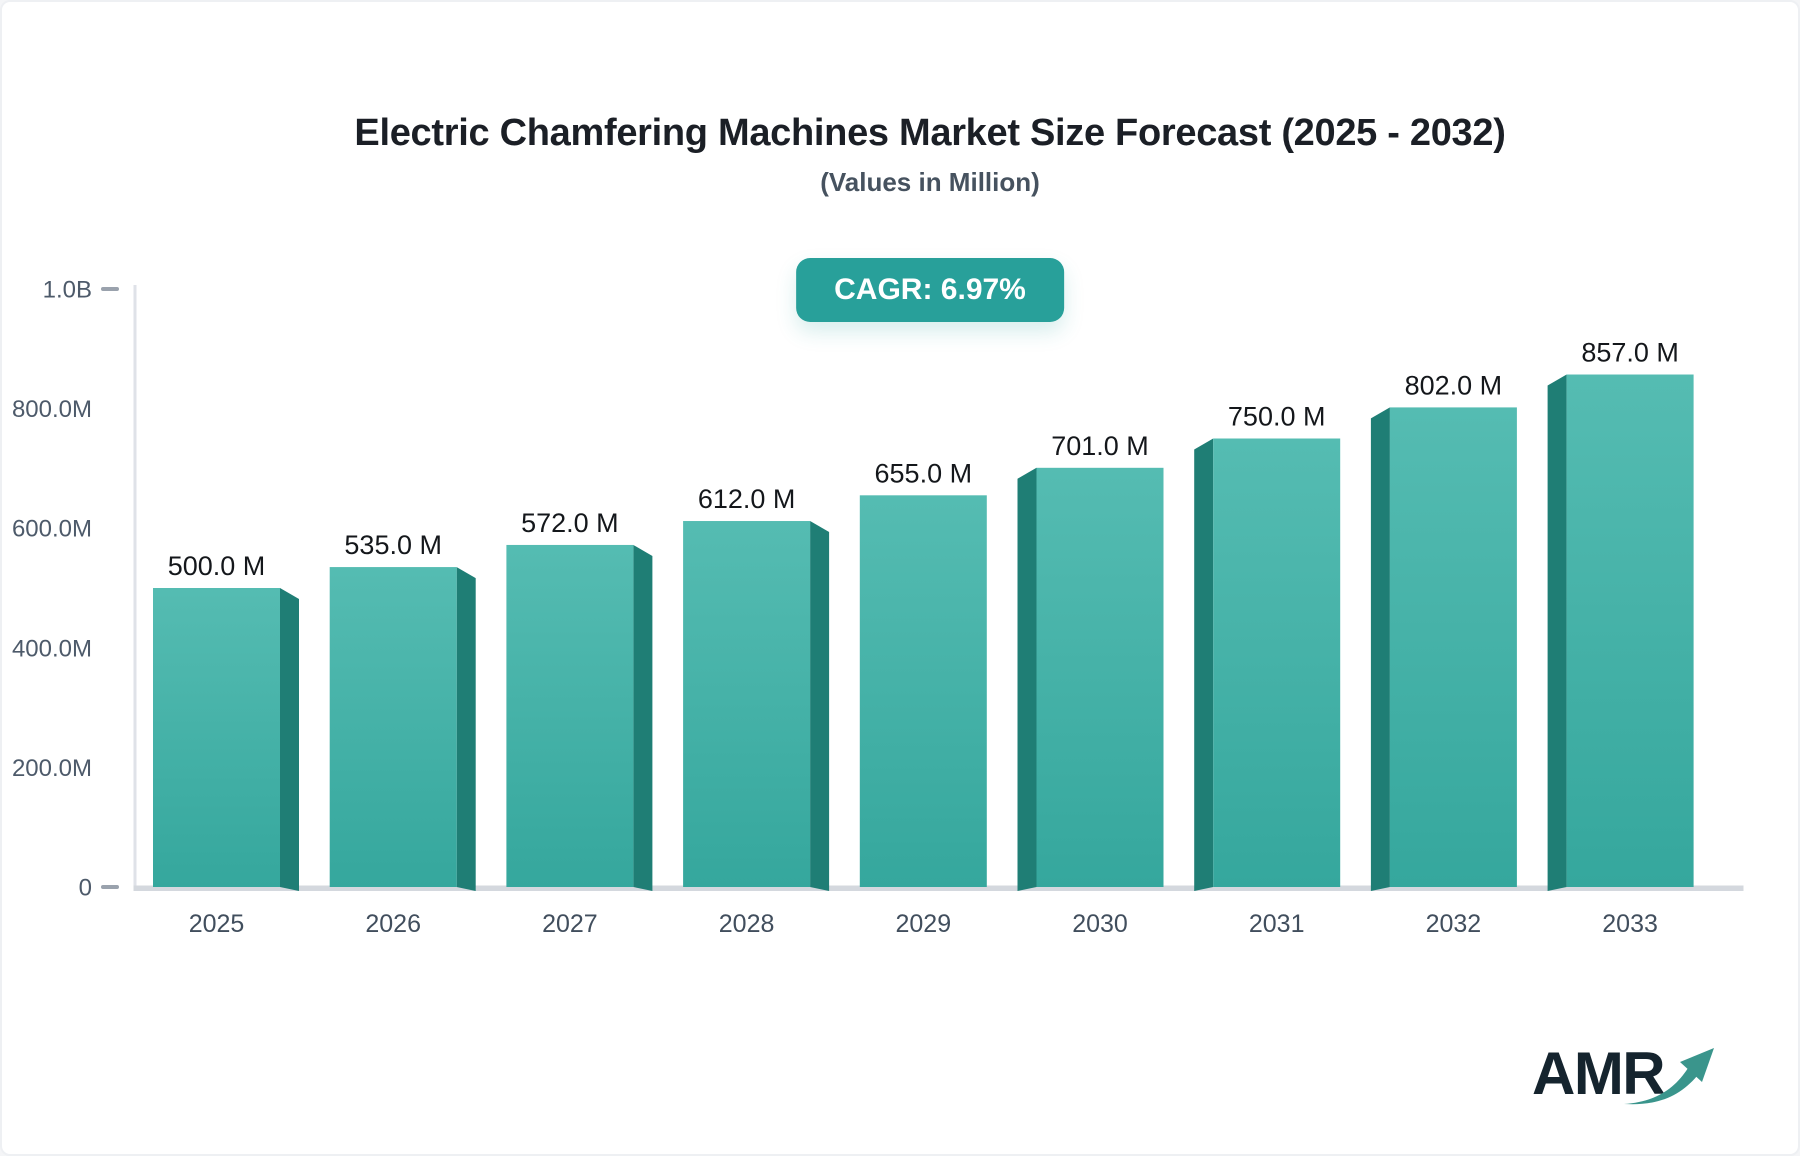  Describe the element at coordinates (52, 768) in the screenshot. I see `y-tick-label: 200.0M` at that location.